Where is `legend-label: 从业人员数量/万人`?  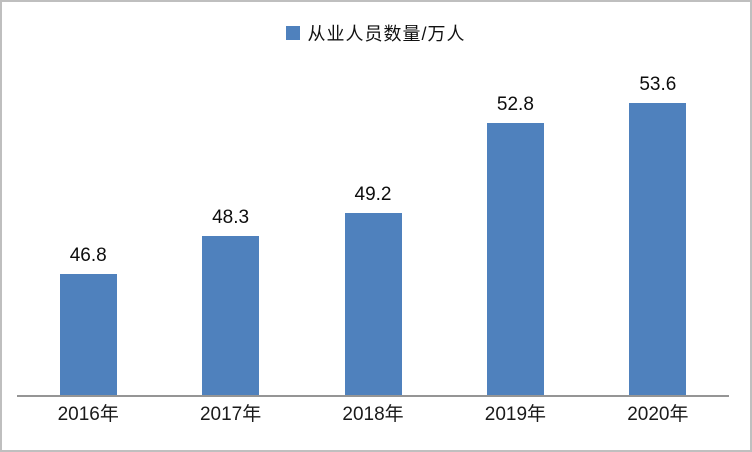
legend-label: 从业人员数量/万人 is located at coordinates (386, 34).